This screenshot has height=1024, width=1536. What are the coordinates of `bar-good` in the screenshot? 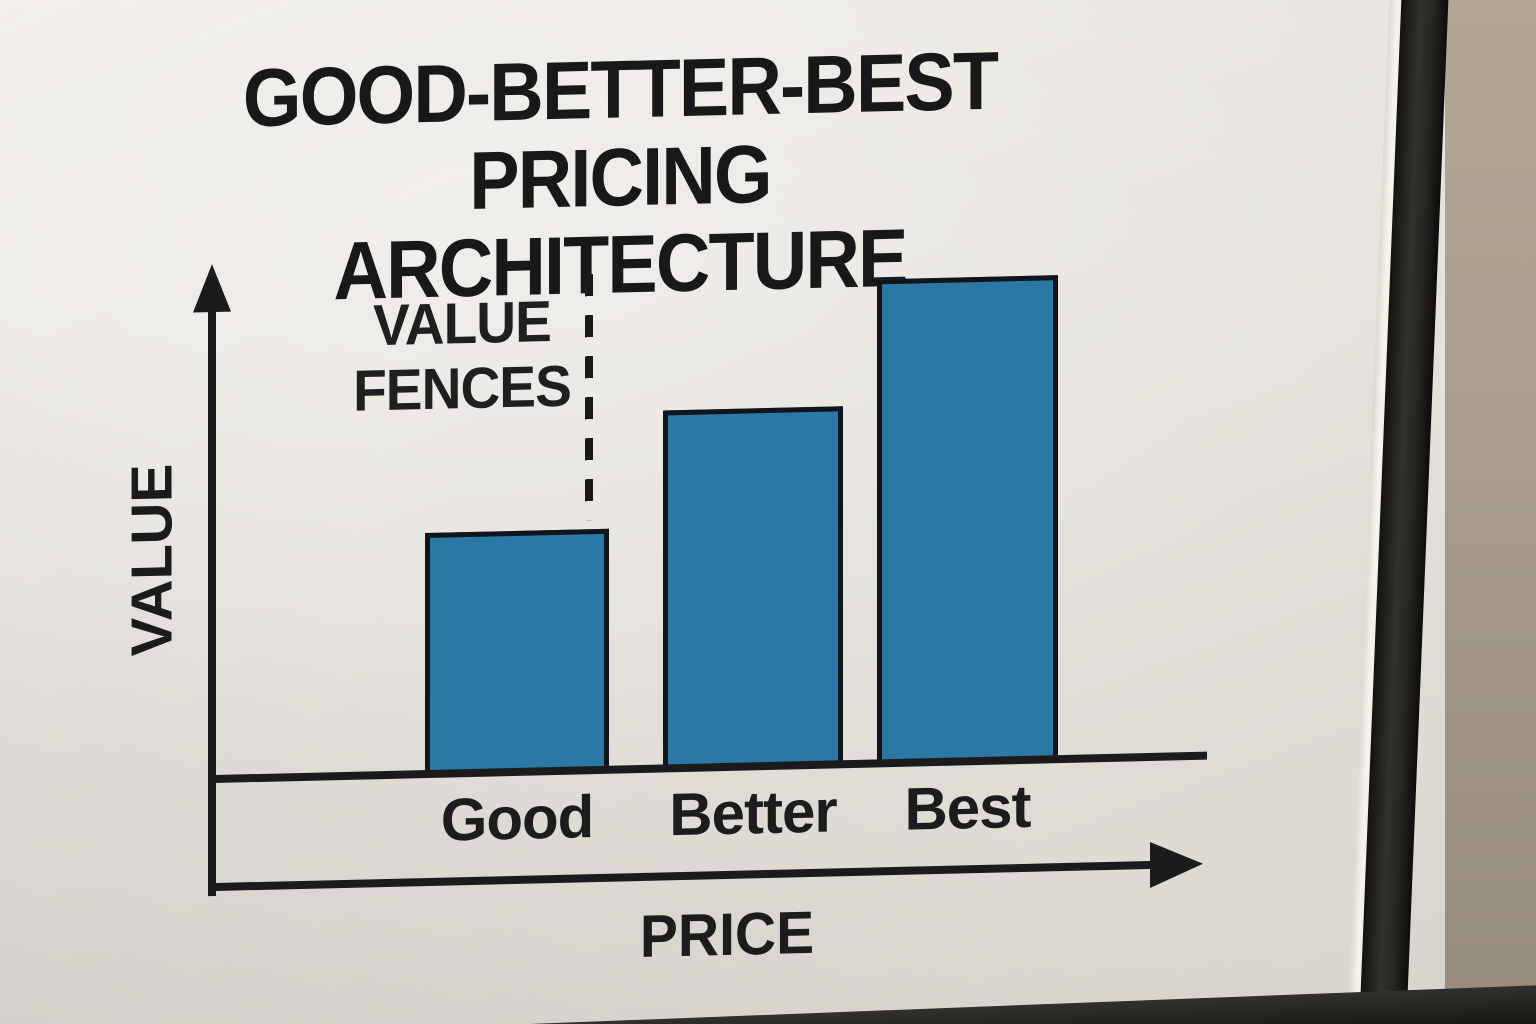 It's located at (517, 652).